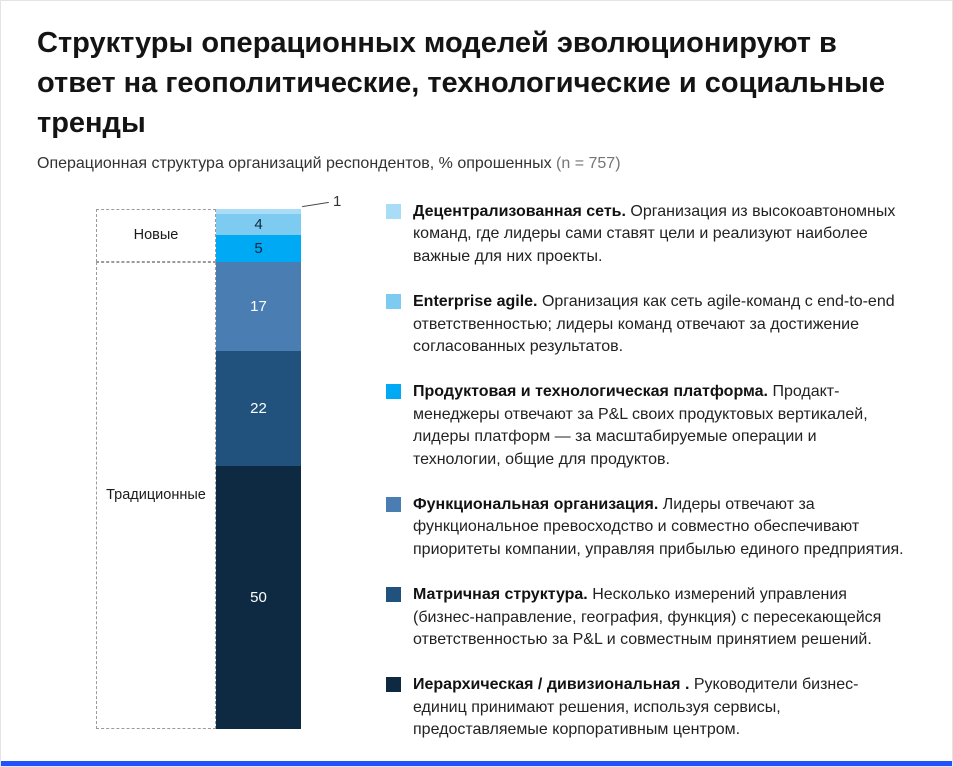 The image size is (953, 767). Describe the element at coordinates (503, 595) in the screenshot. I see `legend-term: Матричная структура.` at that location.